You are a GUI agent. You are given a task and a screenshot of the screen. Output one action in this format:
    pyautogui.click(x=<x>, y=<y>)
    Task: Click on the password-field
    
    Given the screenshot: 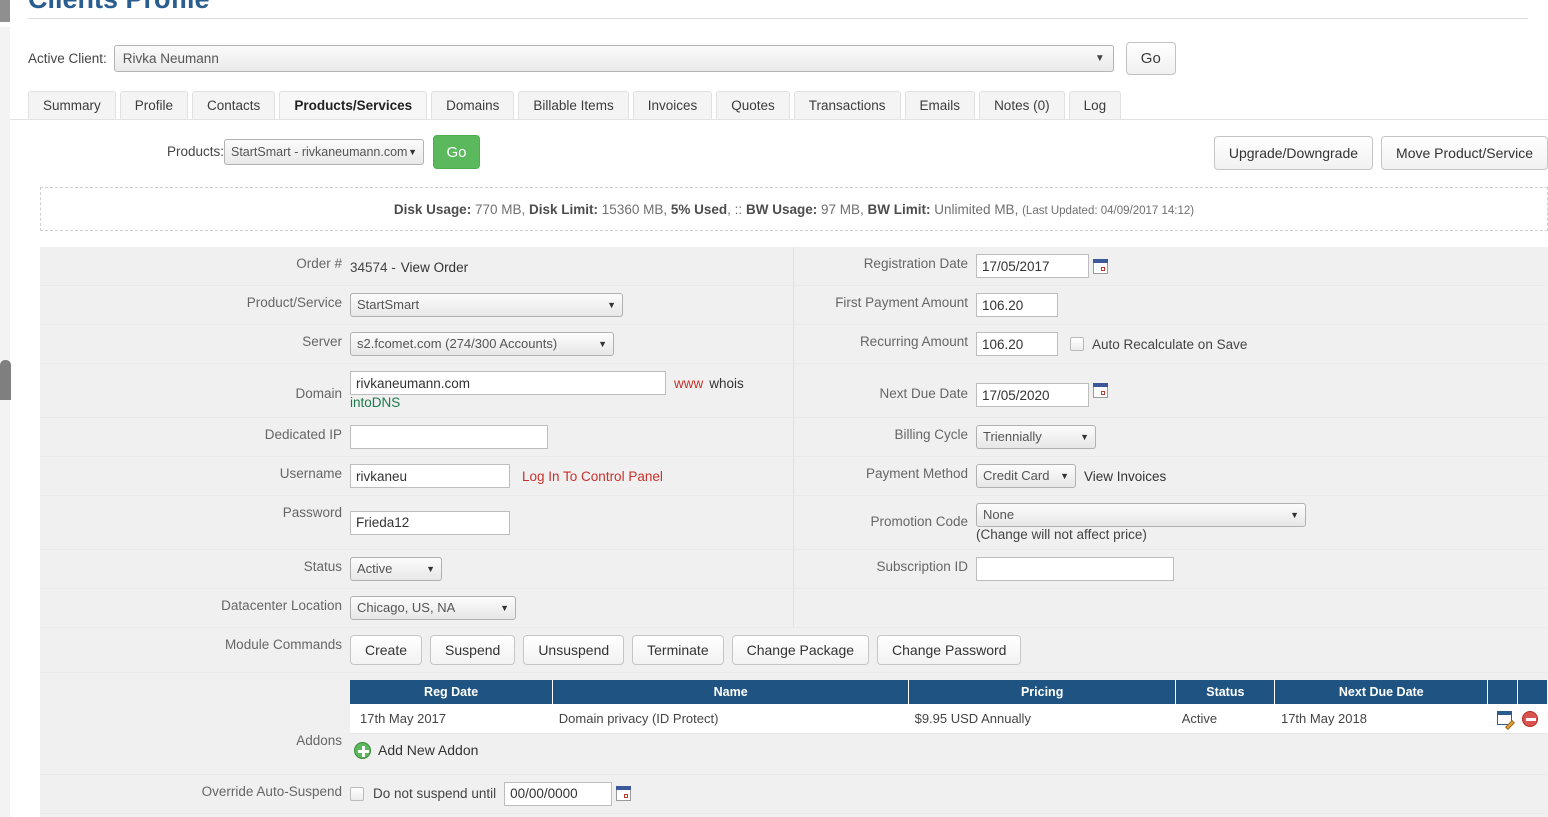 What is the action you would take?
    pyautogui.click(x=430, y=522)
    